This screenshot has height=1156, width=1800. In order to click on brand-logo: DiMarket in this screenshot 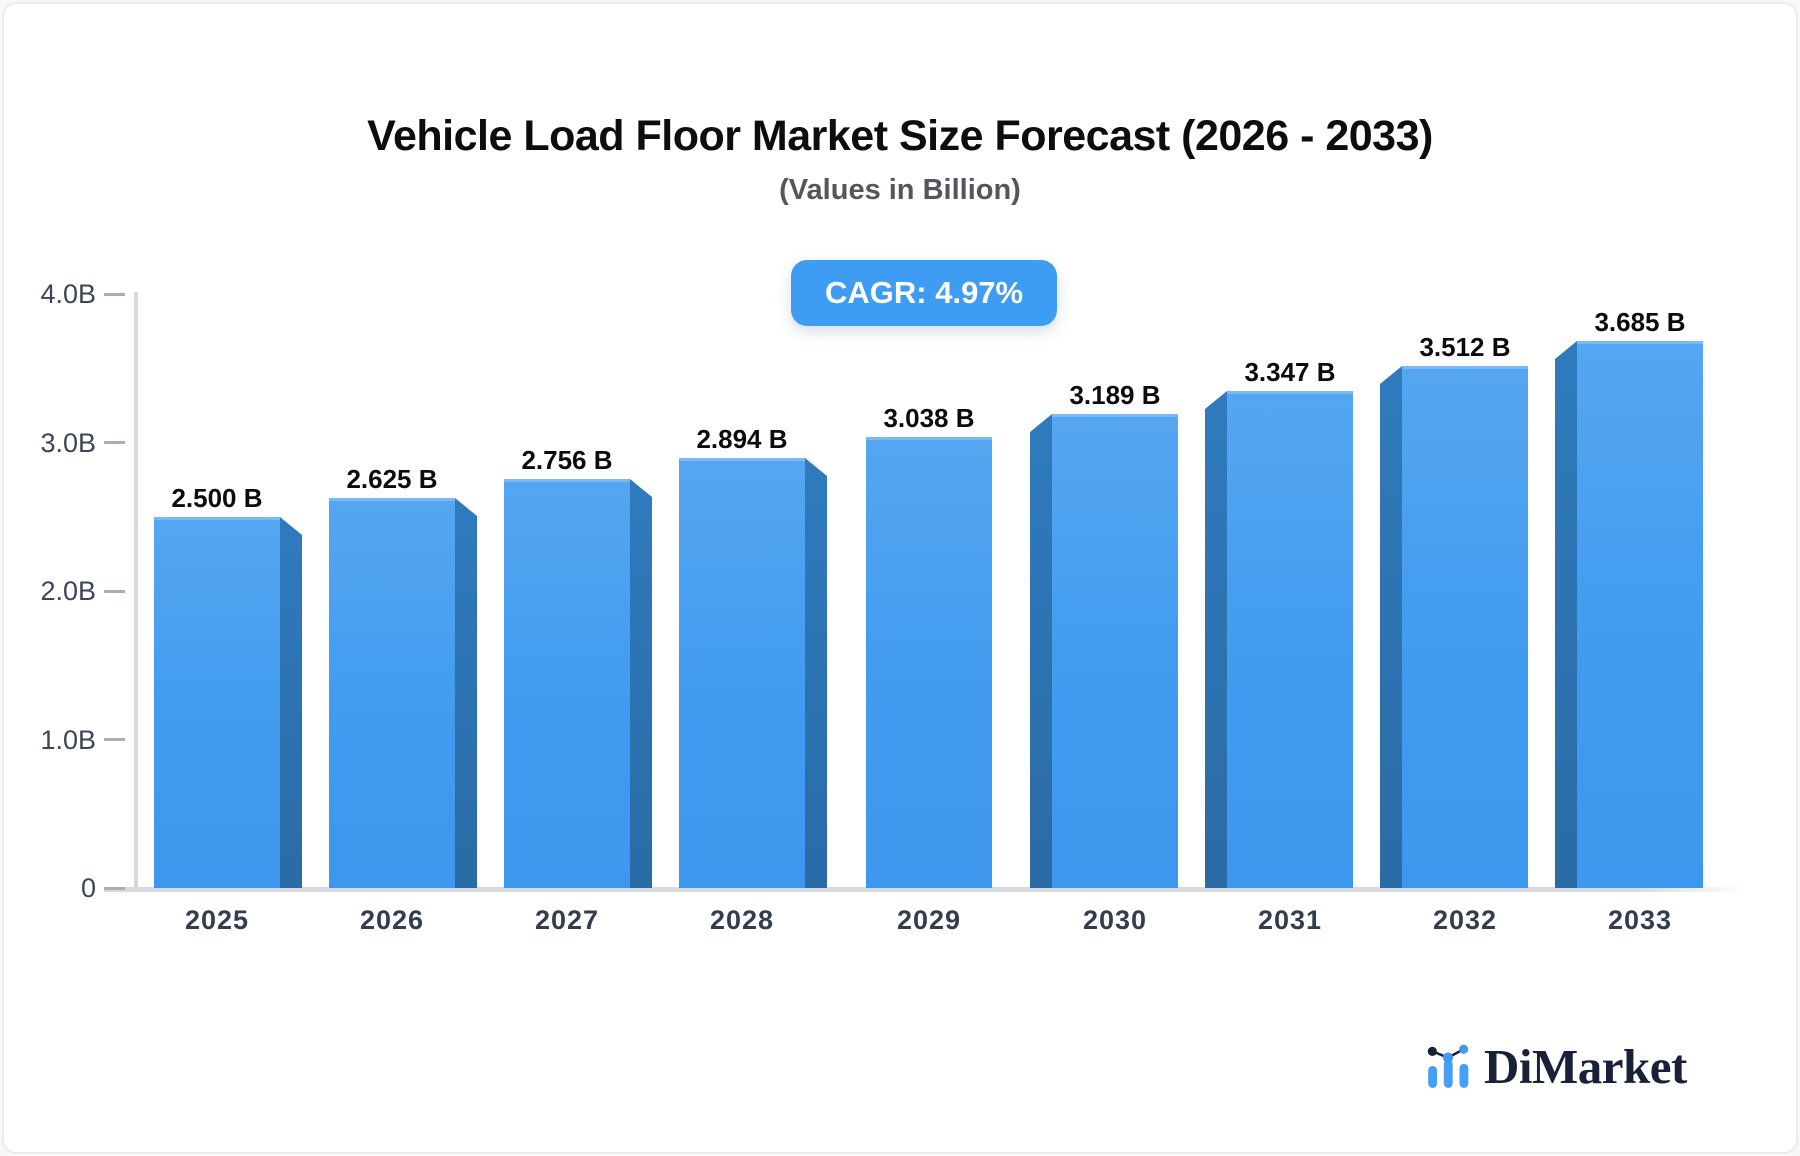, I will do `click(1555, 1066)`.